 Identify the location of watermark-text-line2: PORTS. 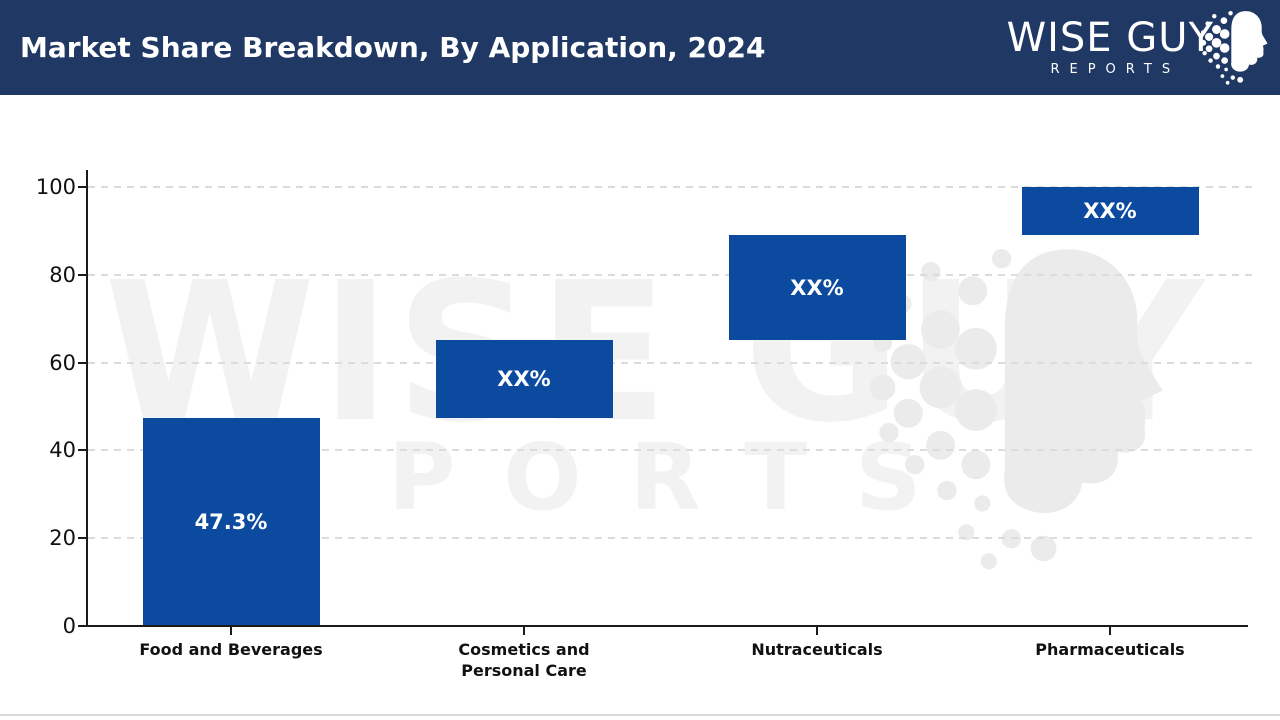
(679, 477).